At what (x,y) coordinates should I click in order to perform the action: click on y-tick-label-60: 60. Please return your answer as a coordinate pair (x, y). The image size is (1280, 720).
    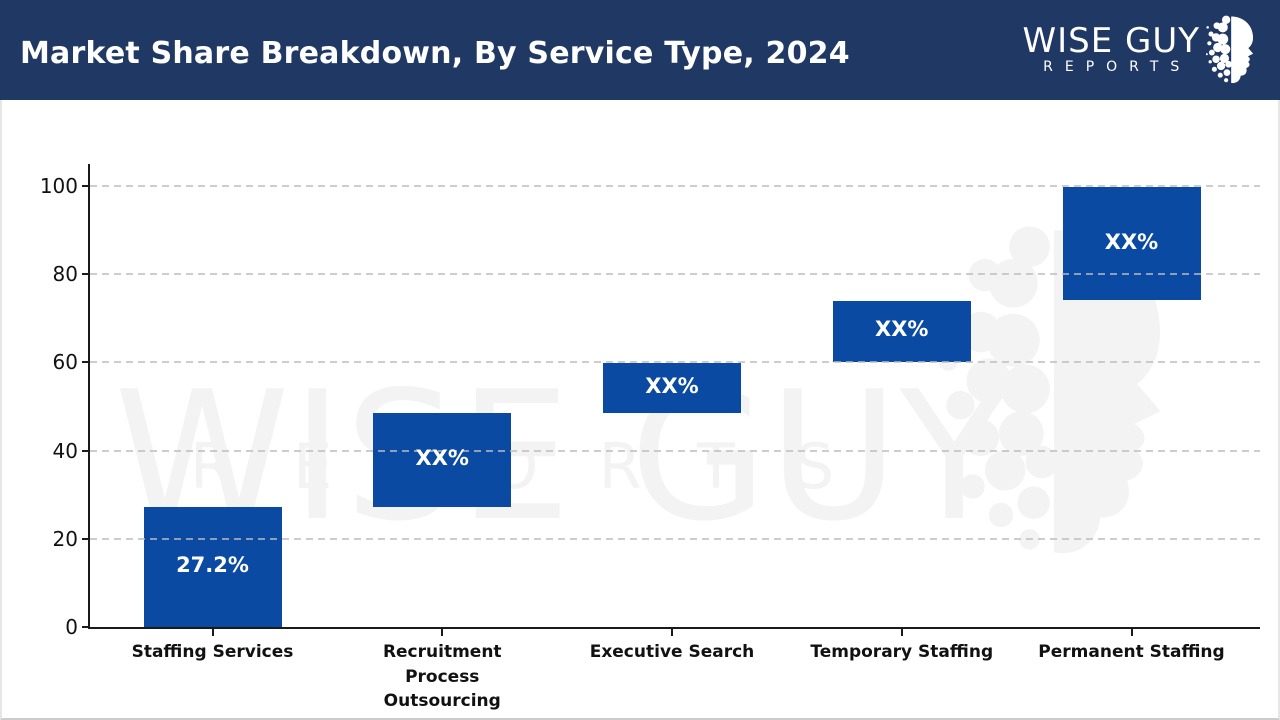
    Looking at the image, I should click on (65, 362).